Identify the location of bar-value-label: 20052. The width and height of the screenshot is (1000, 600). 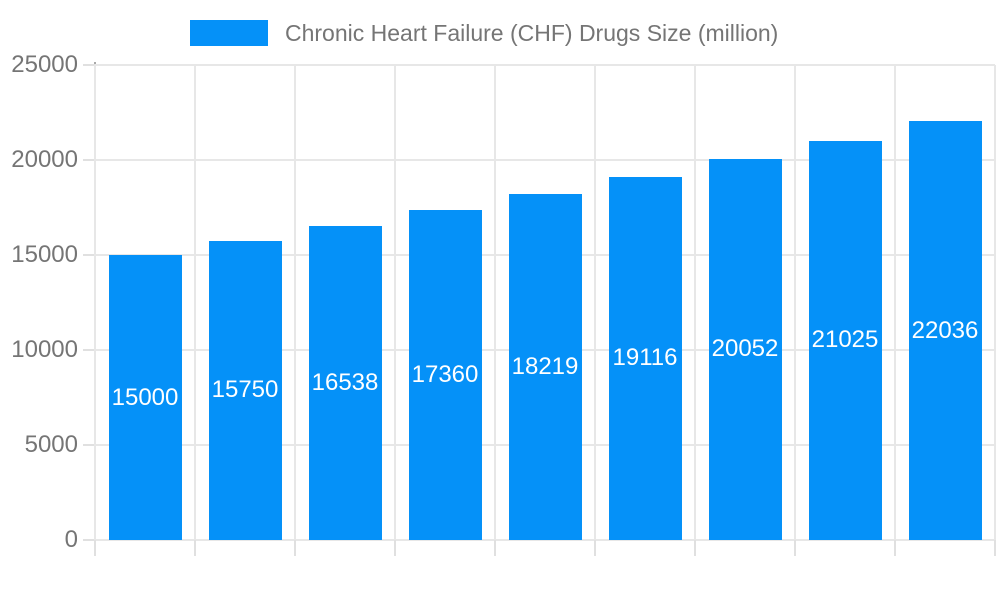
(745, 349).